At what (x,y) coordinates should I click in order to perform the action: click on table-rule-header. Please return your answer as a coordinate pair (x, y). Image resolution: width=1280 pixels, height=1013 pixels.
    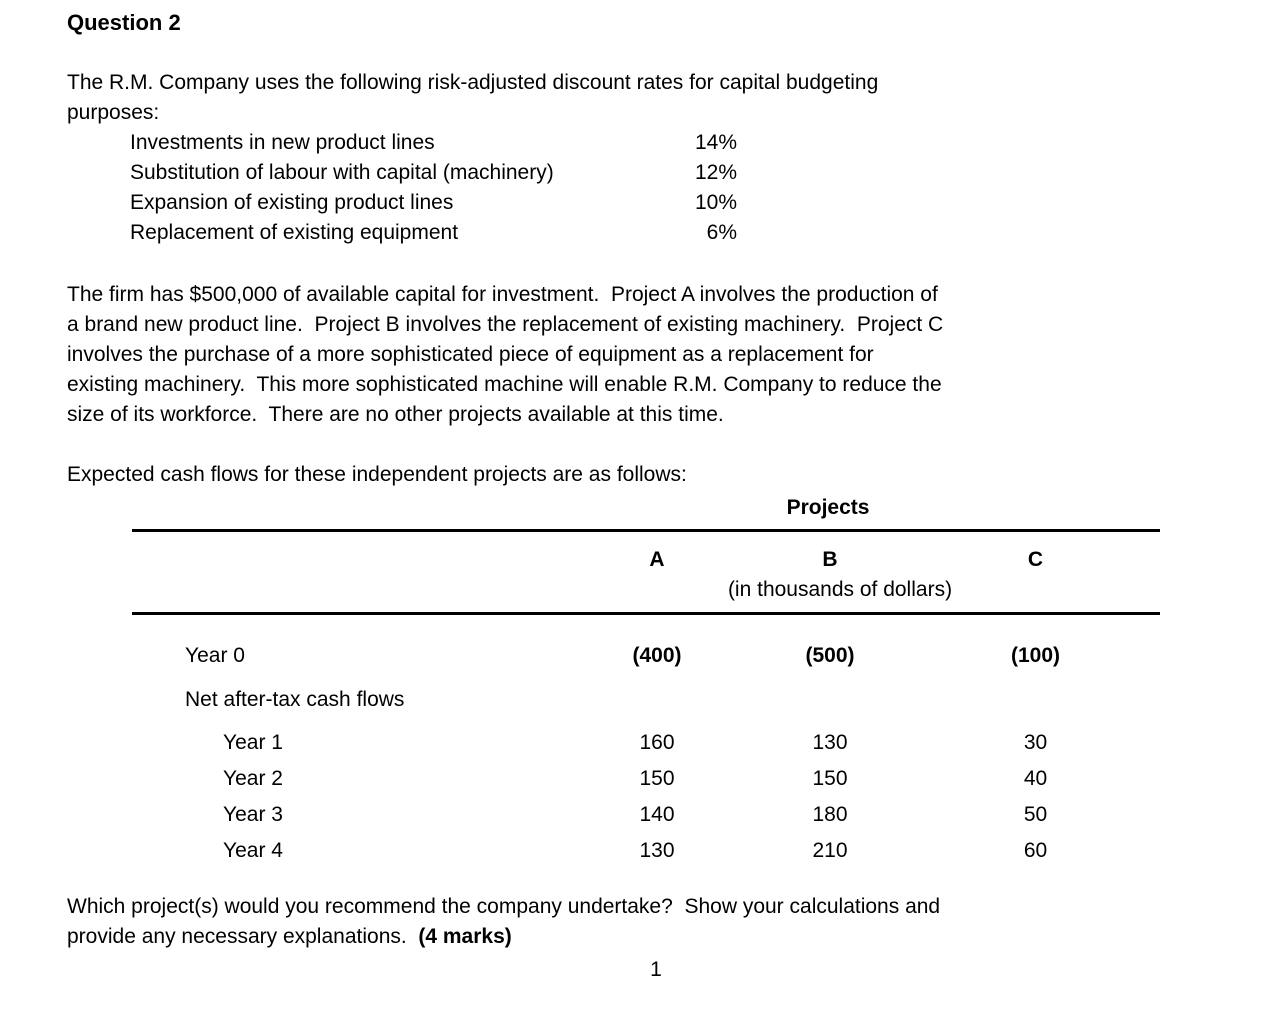
    Looking at the image, I should click on (646, 613).